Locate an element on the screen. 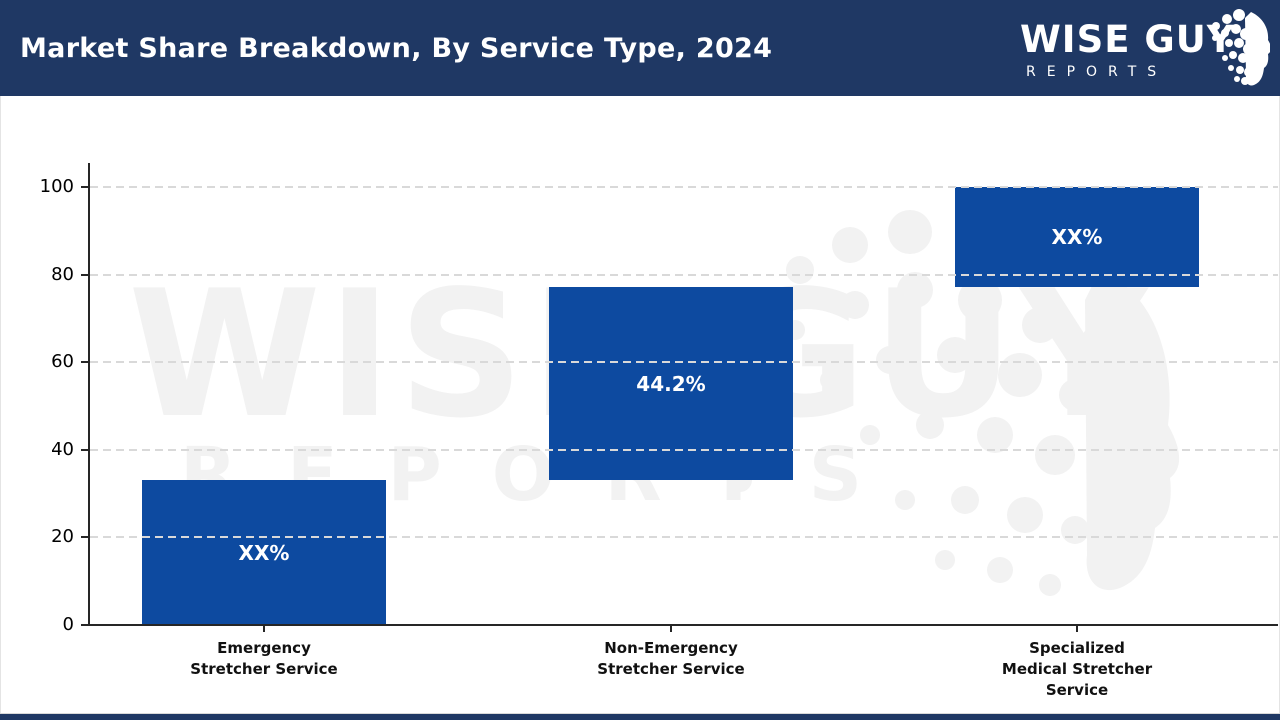  category-label-line: Emergency is located at coordinates (264, 648).